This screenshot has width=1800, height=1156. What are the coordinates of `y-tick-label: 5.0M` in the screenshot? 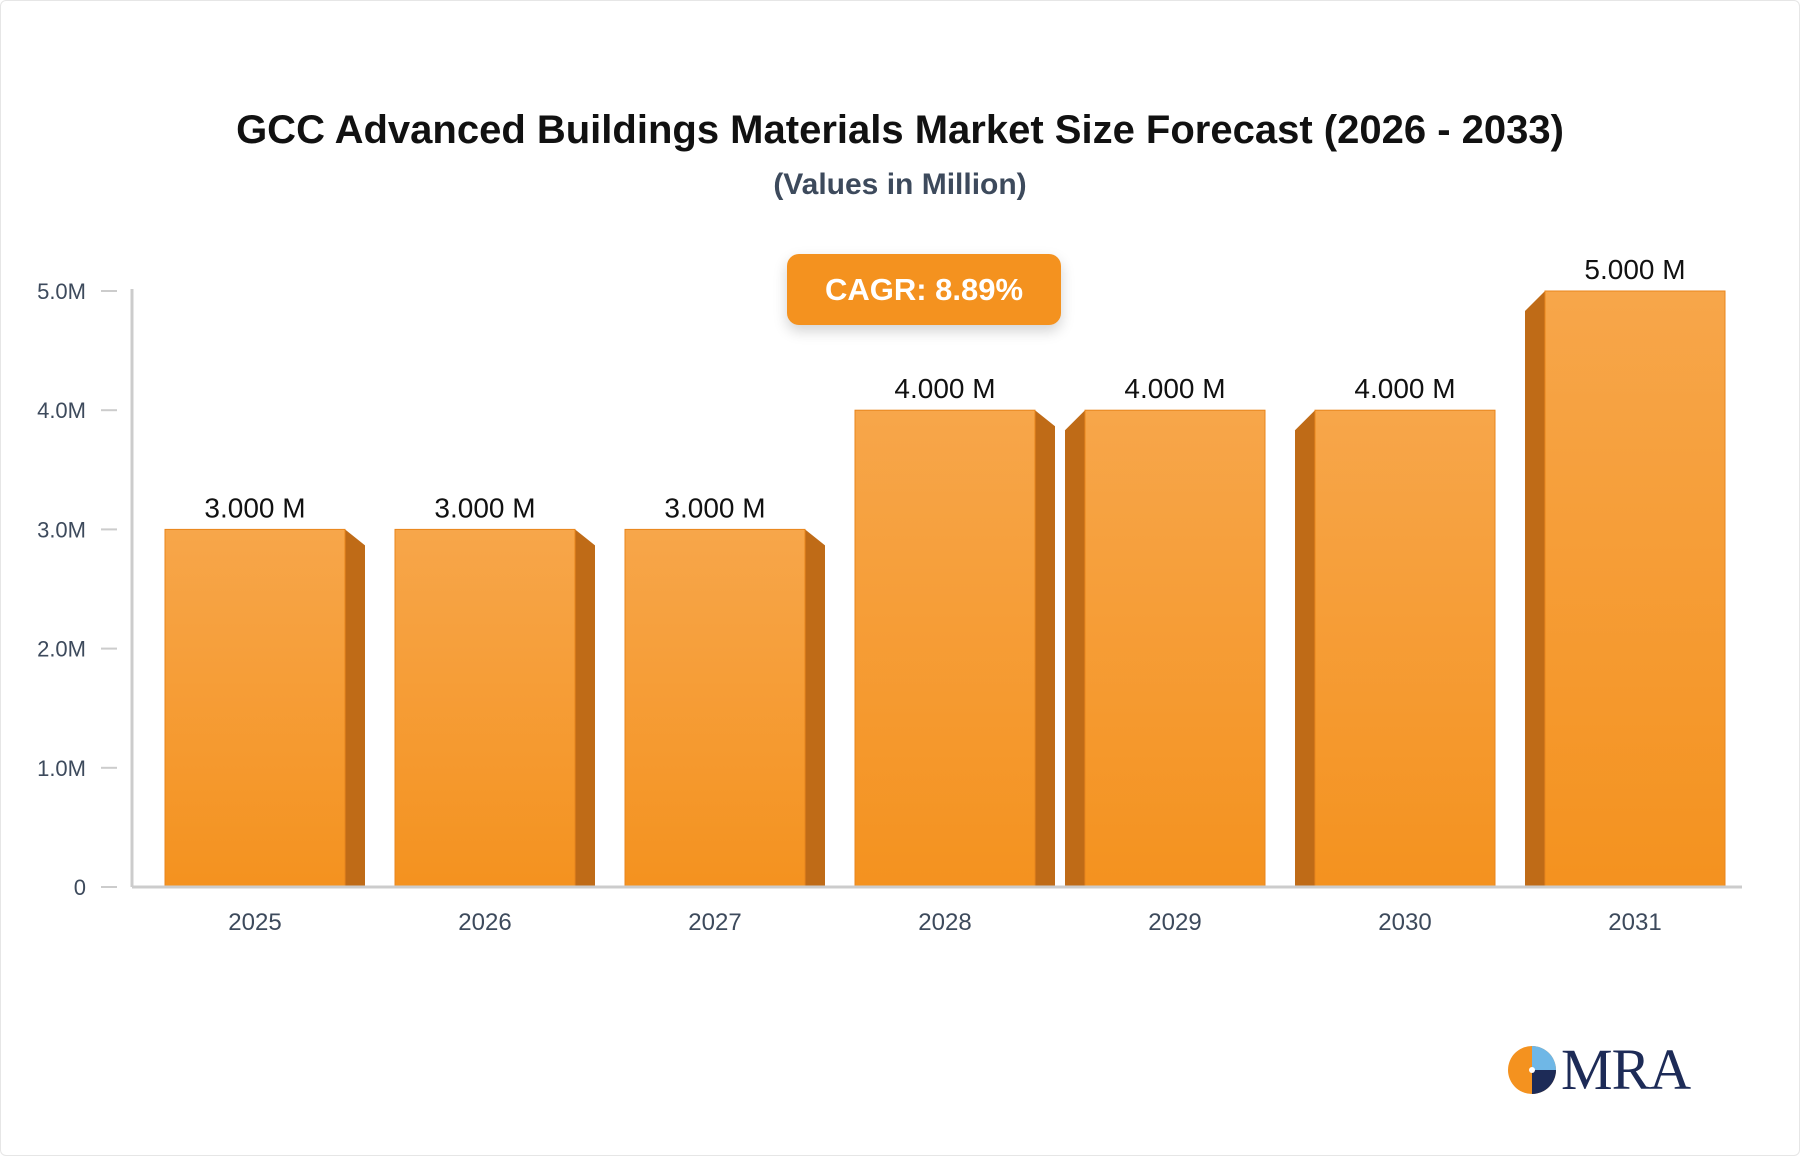 It's located at (61, 291).